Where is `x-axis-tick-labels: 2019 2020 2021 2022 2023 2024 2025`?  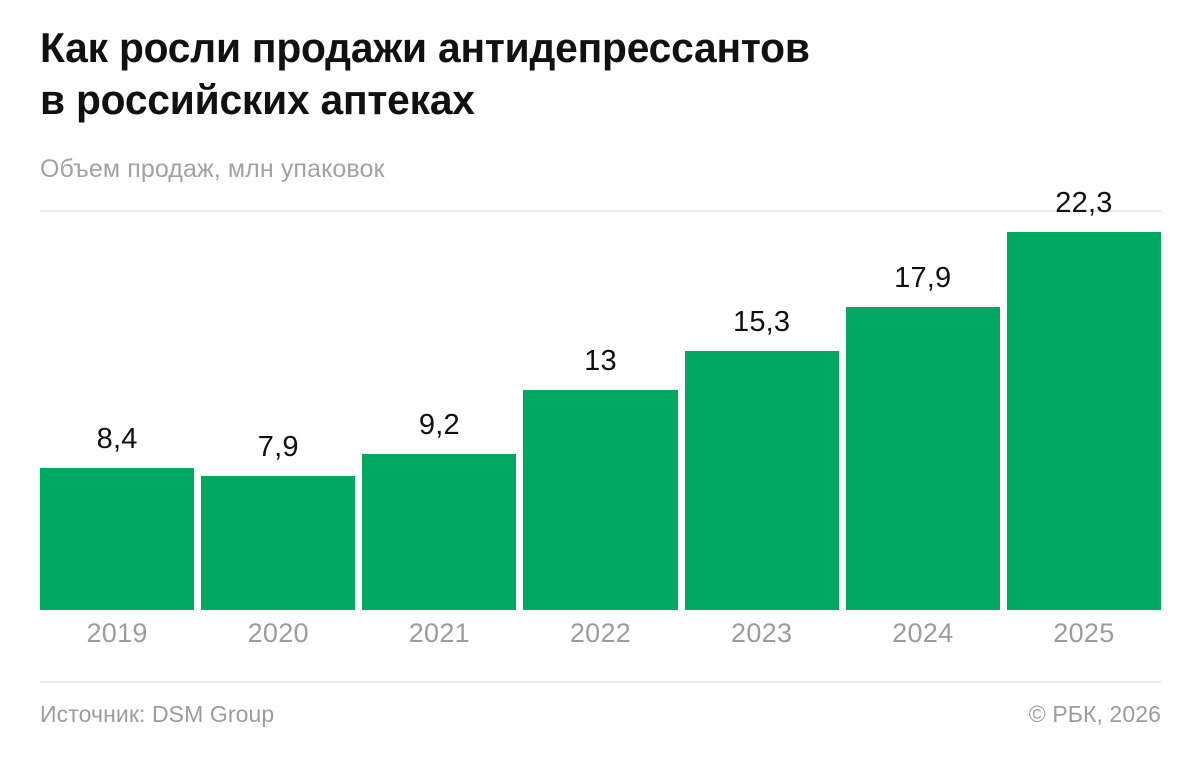
x-axis-tick-labels: 2019 2020 2021 2022 2023 2024 2025 is located at coordinates (600, 633).